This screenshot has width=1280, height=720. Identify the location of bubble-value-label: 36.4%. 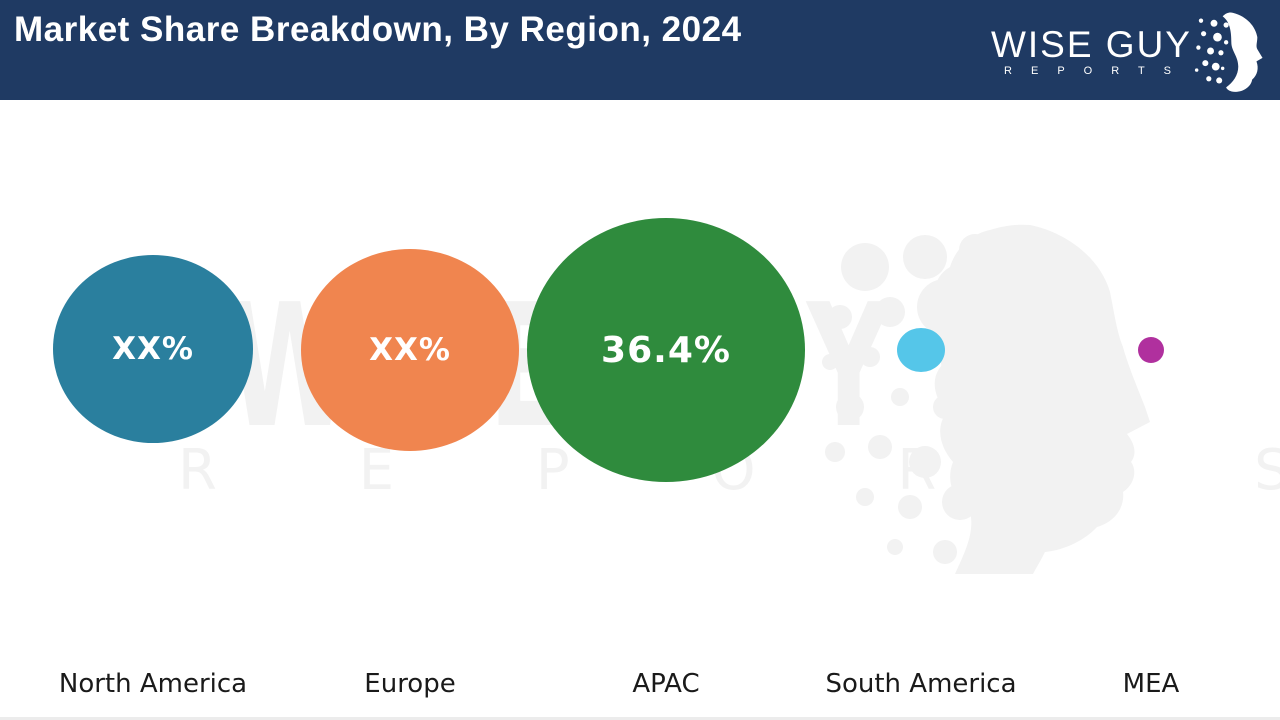
(666, 350).